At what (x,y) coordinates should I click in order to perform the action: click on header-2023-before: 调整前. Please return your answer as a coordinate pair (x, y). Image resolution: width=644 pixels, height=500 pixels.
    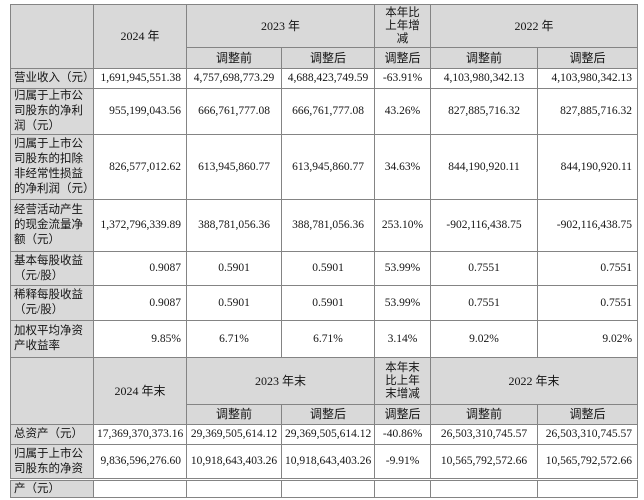
    Looking at the image, I should click on (234, 58).